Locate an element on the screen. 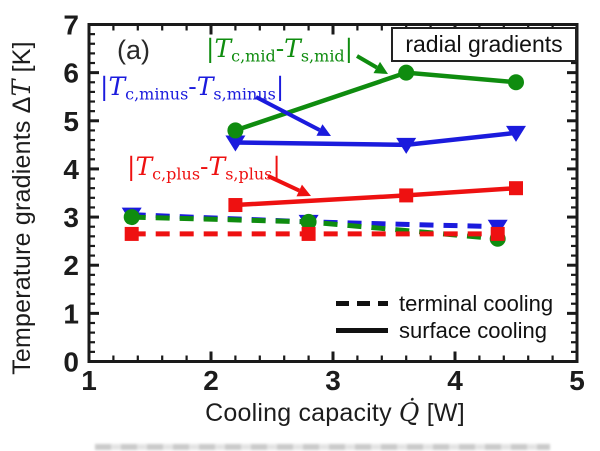 Image resolution: width=600 pixels, height=451 pixels. y-tick-label: 7 is located at coordinates (71, 25).